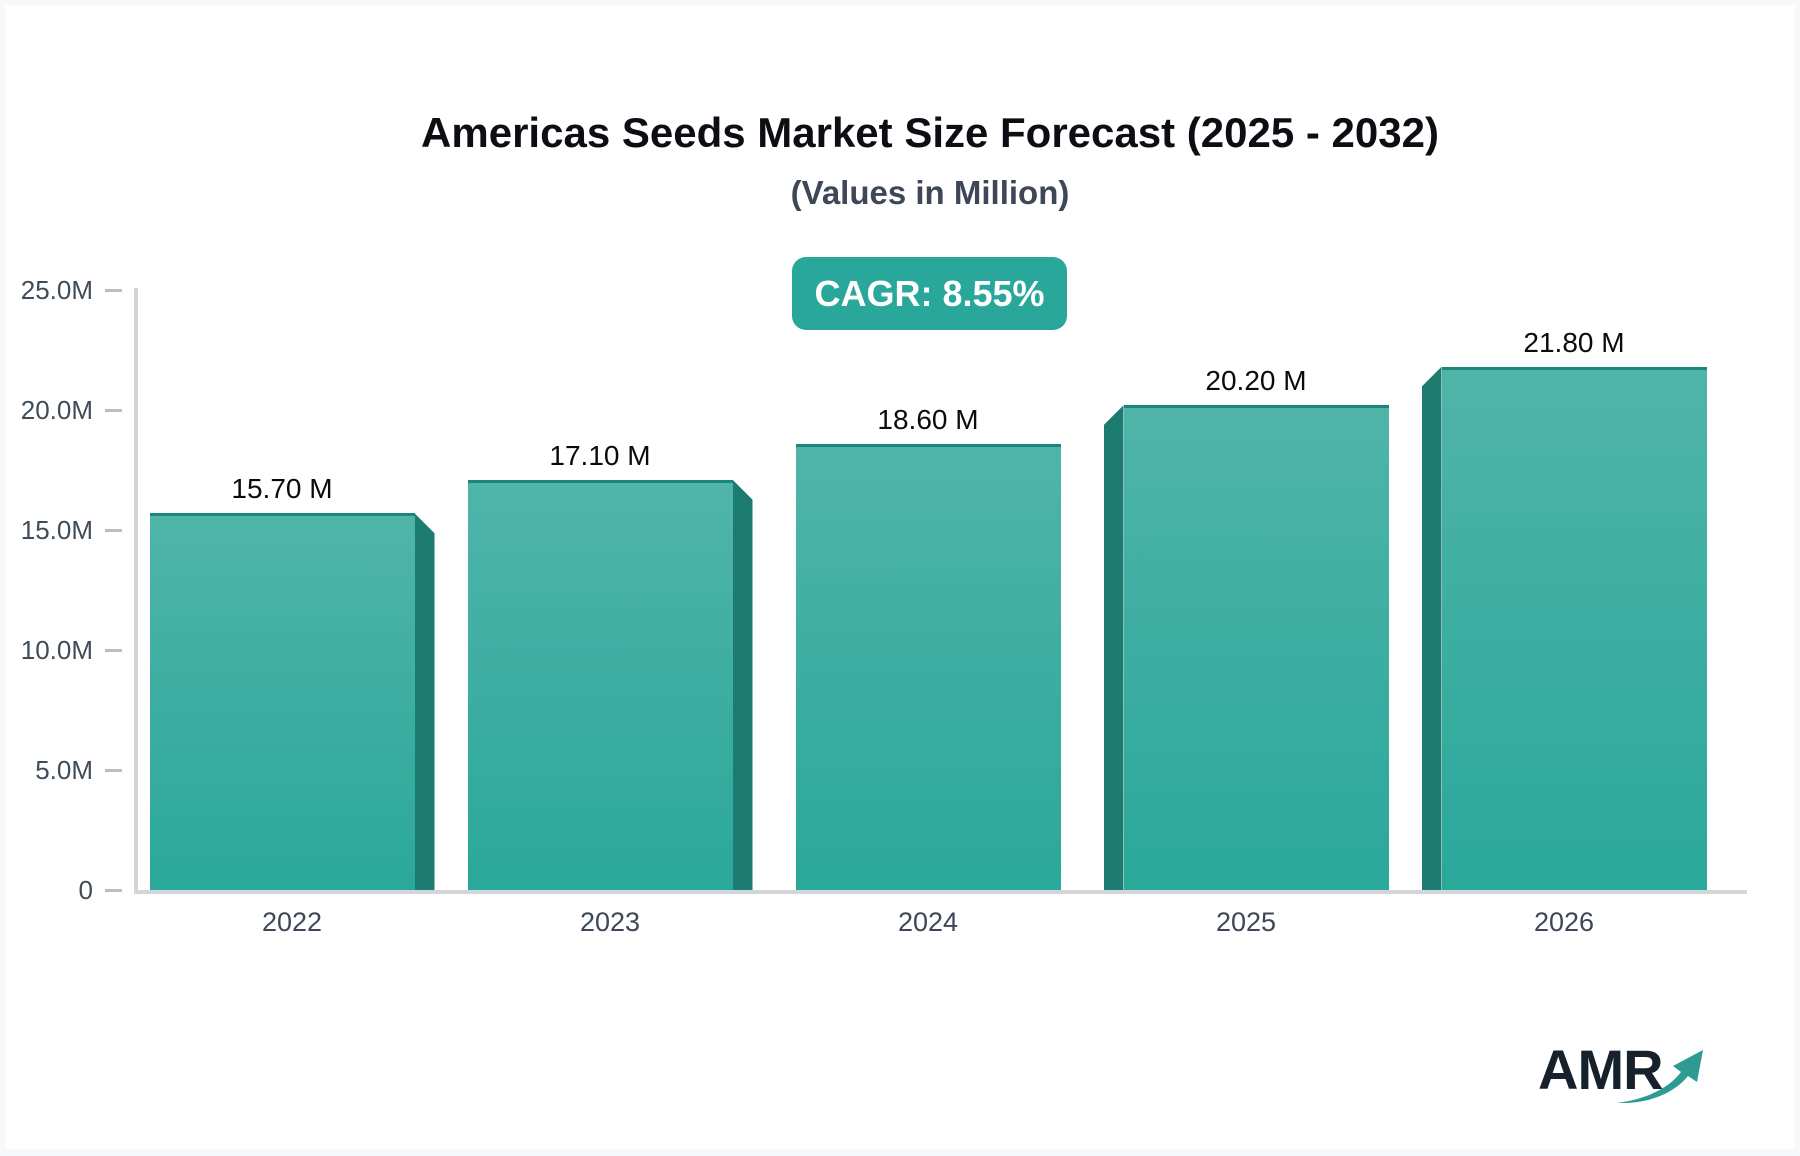 Image resolution: width=1800 pixels, height=1156 pixels. I want to click on bar-2026, so click(1574, 628).